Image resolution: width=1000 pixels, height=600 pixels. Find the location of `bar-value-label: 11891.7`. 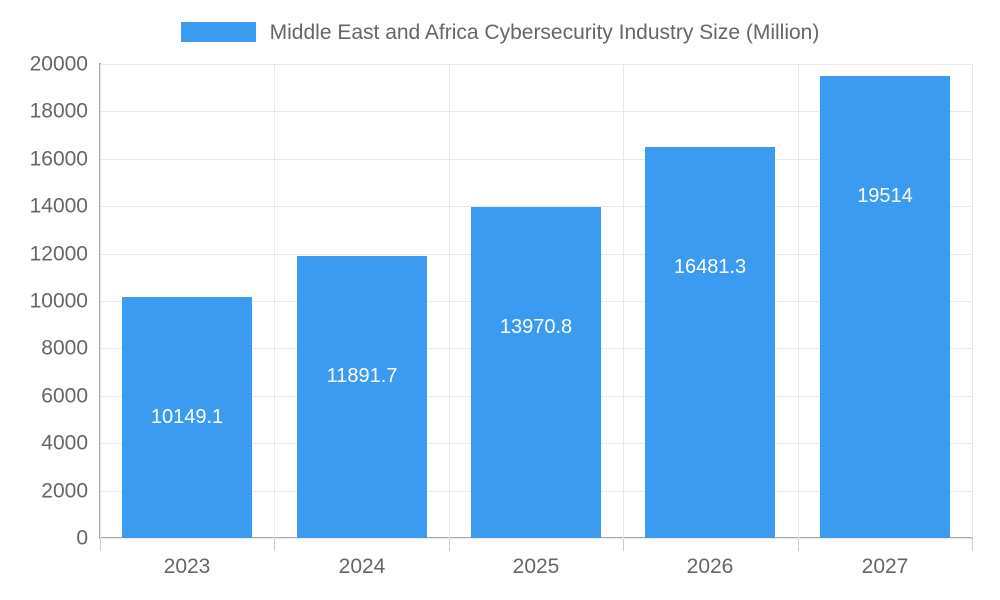

bar-value-label: 11891.7 is located at coordinates (362, 376).